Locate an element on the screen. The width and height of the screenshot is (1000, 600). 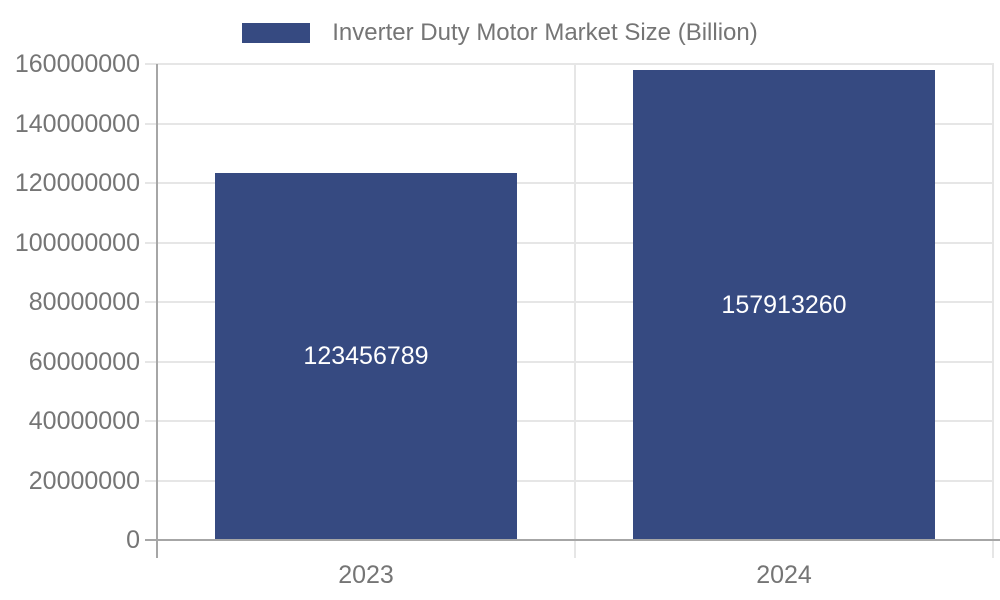
bar-value-label: 123456789 is located at coordinates (366, 356).